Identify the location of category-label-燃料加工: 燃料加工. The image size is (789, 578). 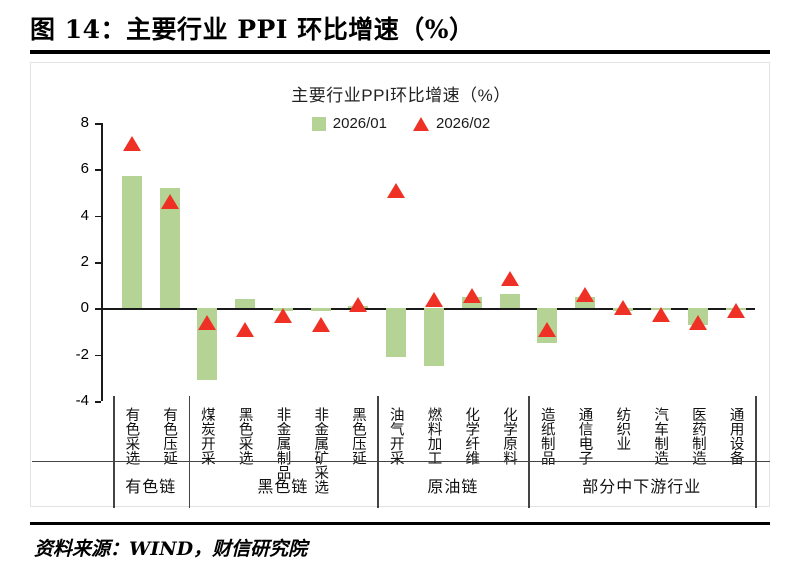
(433, 436).